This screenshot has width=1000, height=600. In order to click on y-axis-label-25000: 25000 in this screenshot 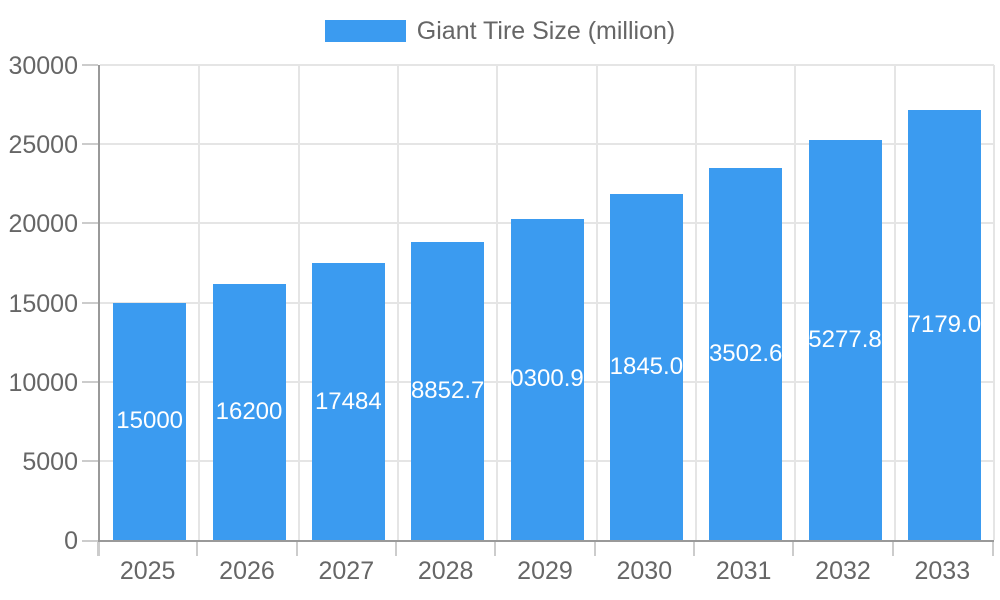, I will do `click(43, 145)`.